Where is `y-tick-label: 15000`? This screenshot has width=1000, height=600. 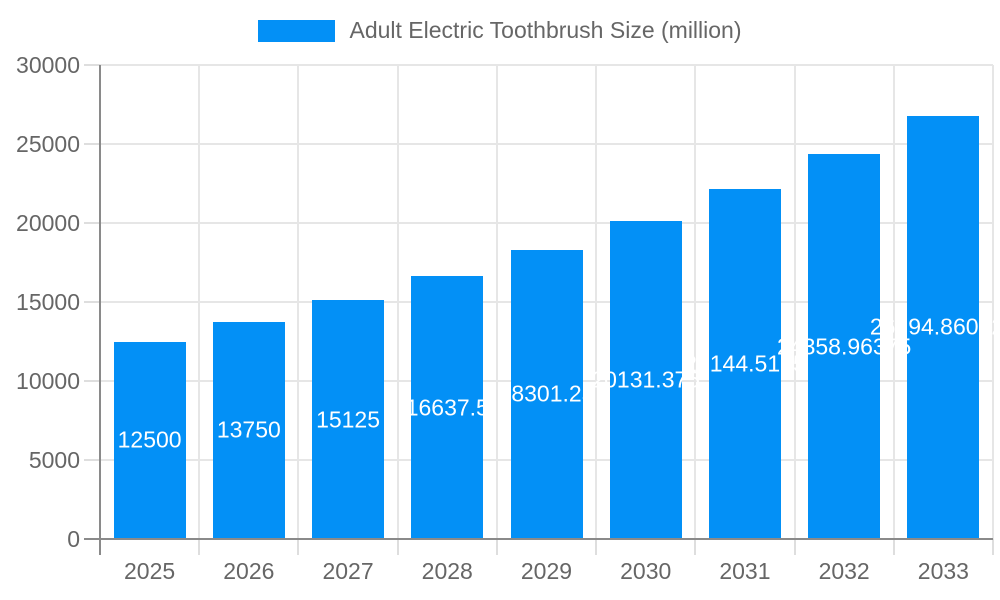
y-tick-label: 15000 is located at coordinates (48, 302).